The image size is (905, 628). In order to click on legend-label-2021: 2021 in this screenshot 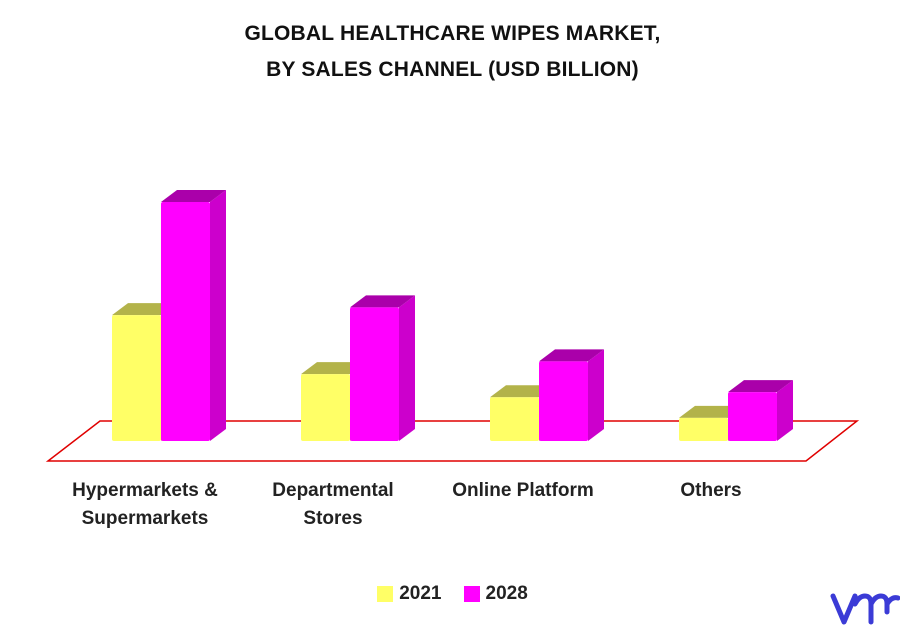, I will do `click(420, 593)`.